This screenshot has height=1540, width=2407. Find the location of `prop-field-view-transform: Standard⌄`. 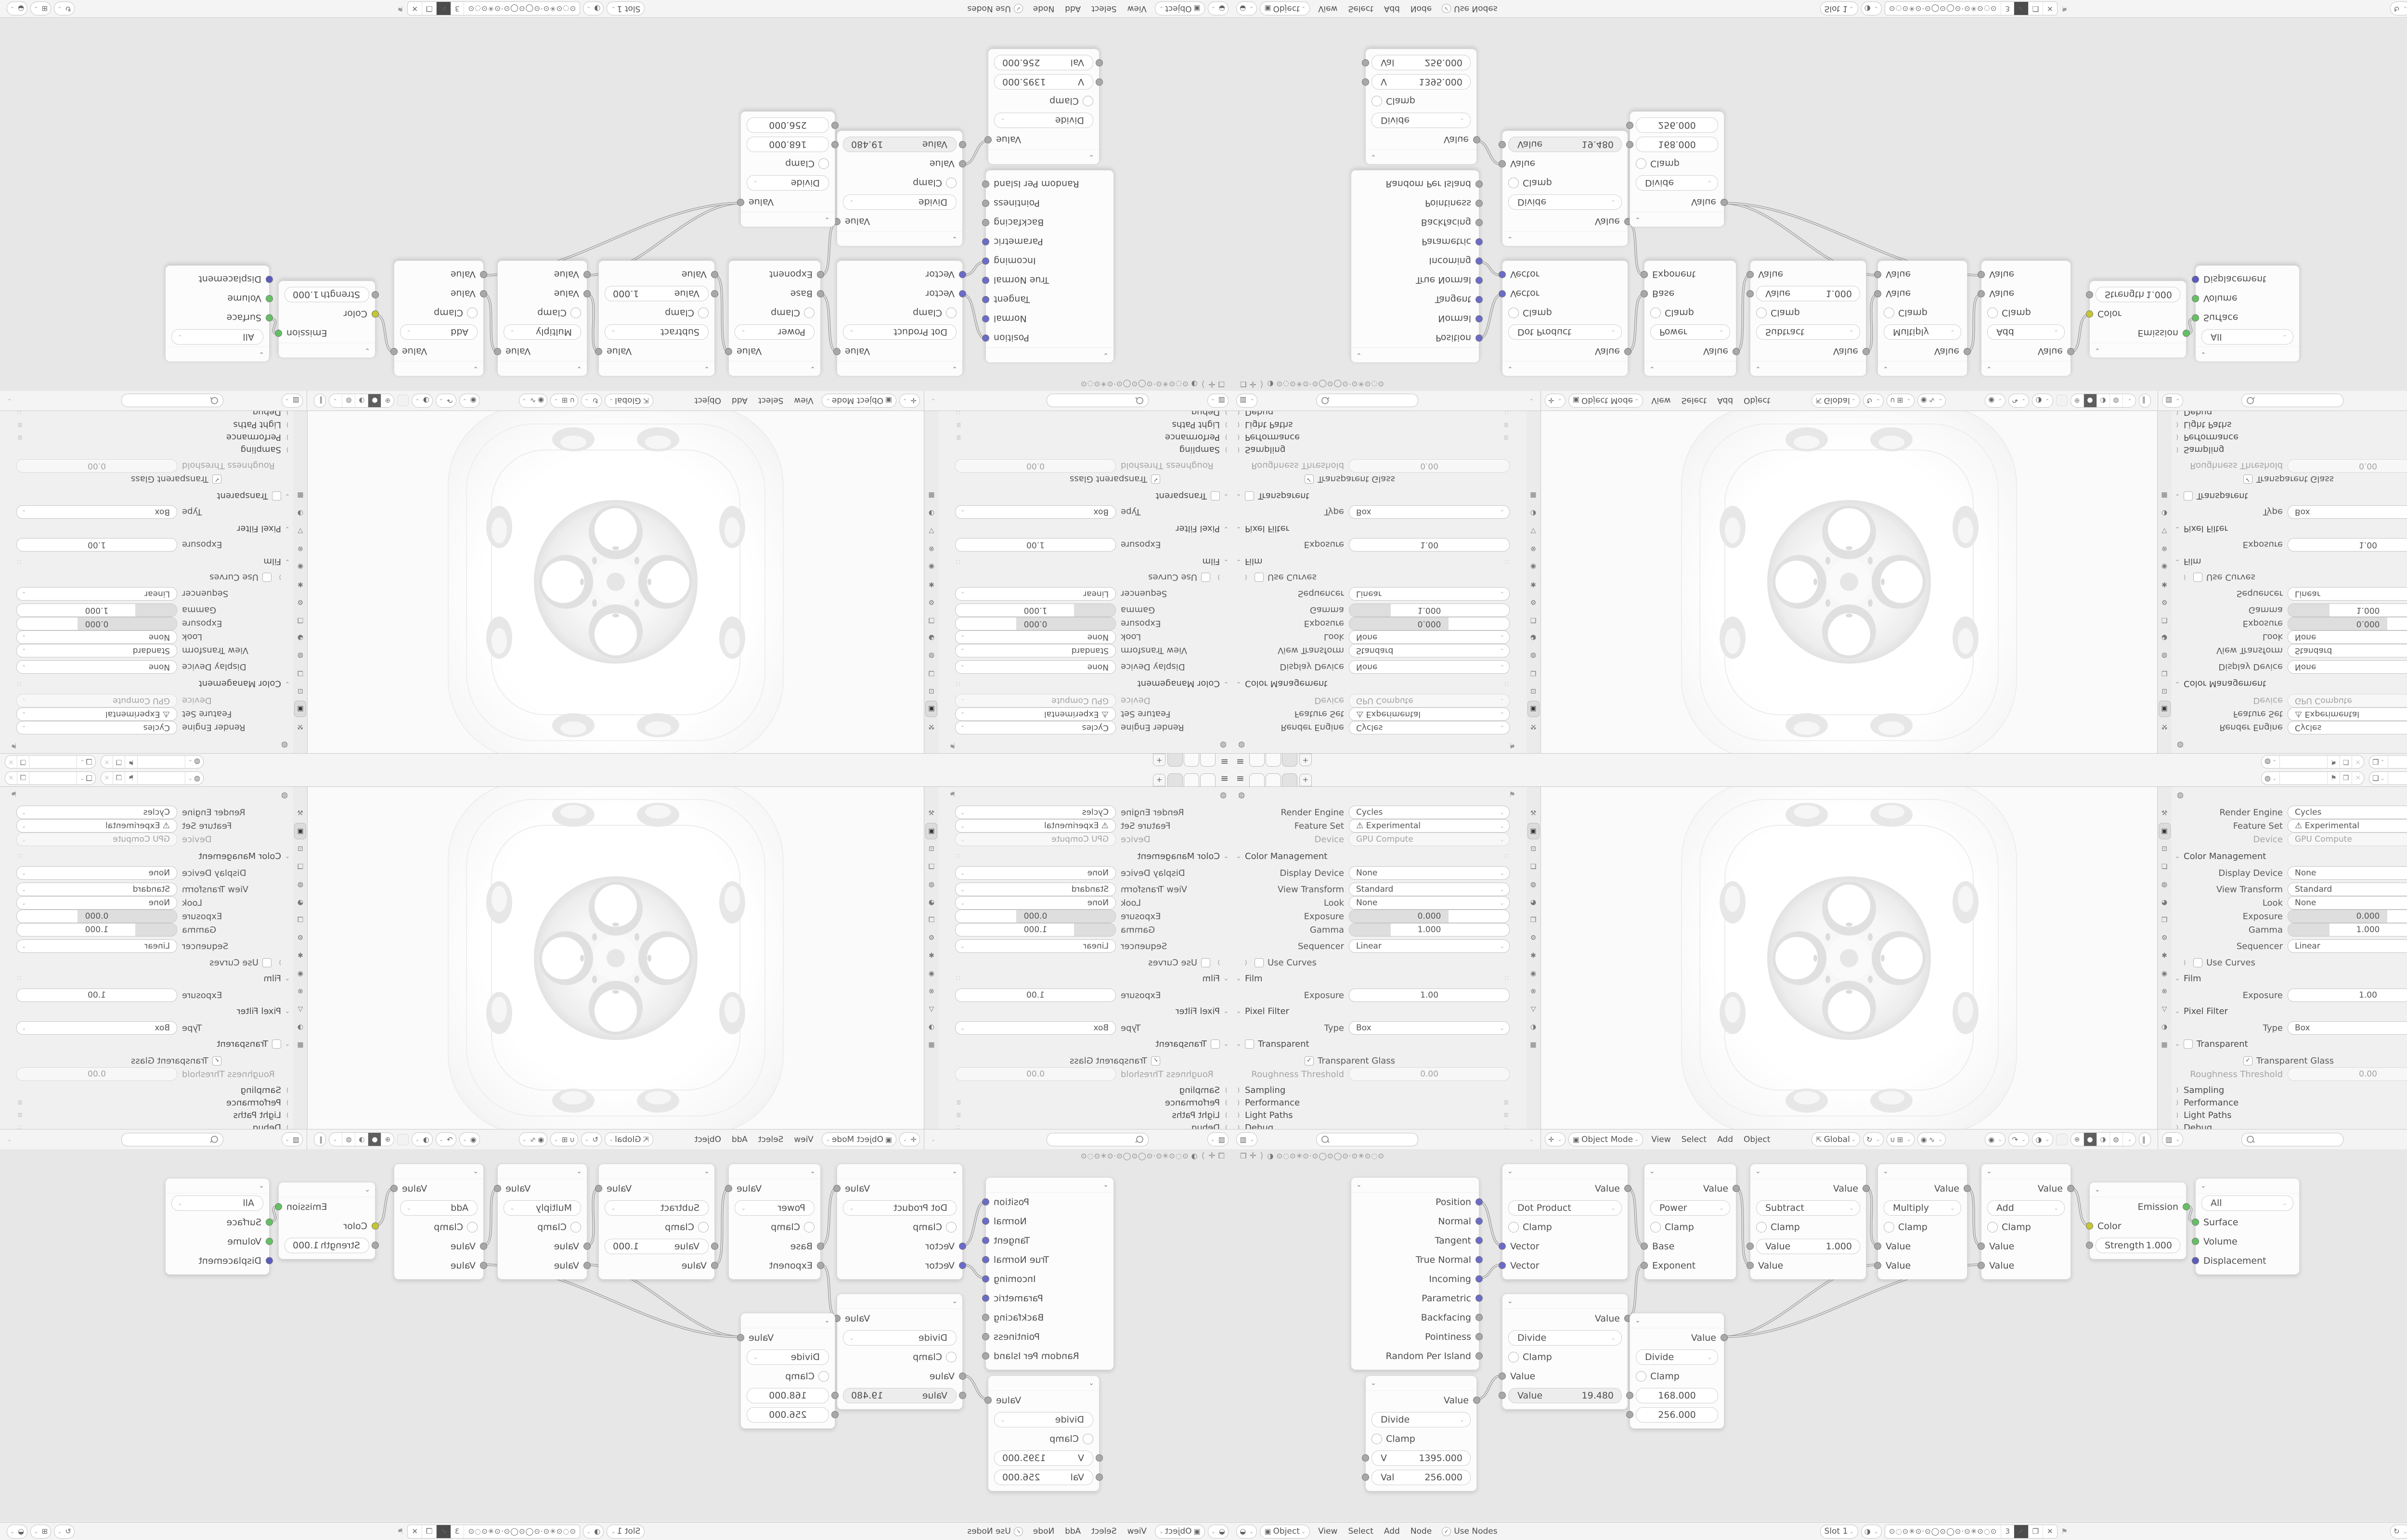

prop-field-view-transform: Standard⌄ is located at coordinates (2347, 889).